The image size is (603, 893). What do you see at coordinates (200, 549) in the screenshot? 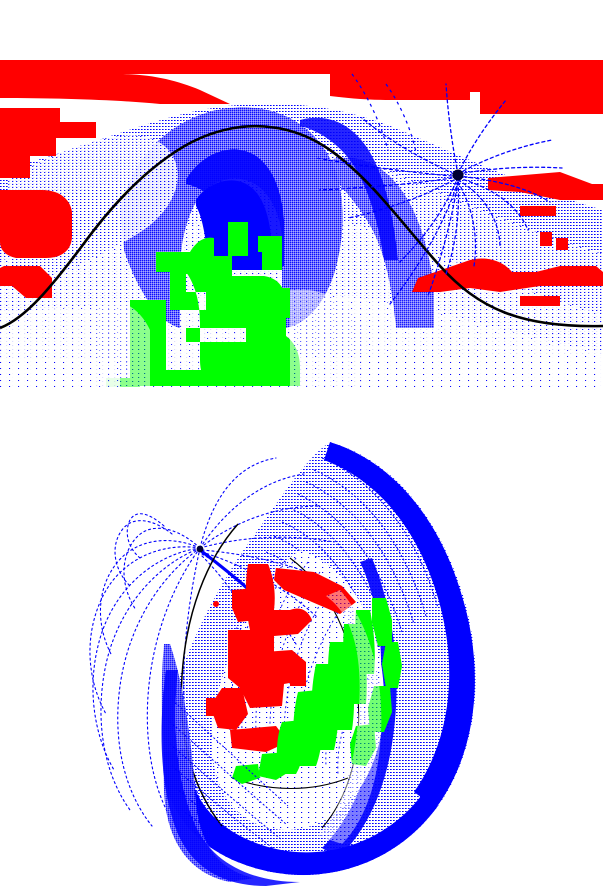
I see `null-point-marker-3d` at bounding box center [200, 549].